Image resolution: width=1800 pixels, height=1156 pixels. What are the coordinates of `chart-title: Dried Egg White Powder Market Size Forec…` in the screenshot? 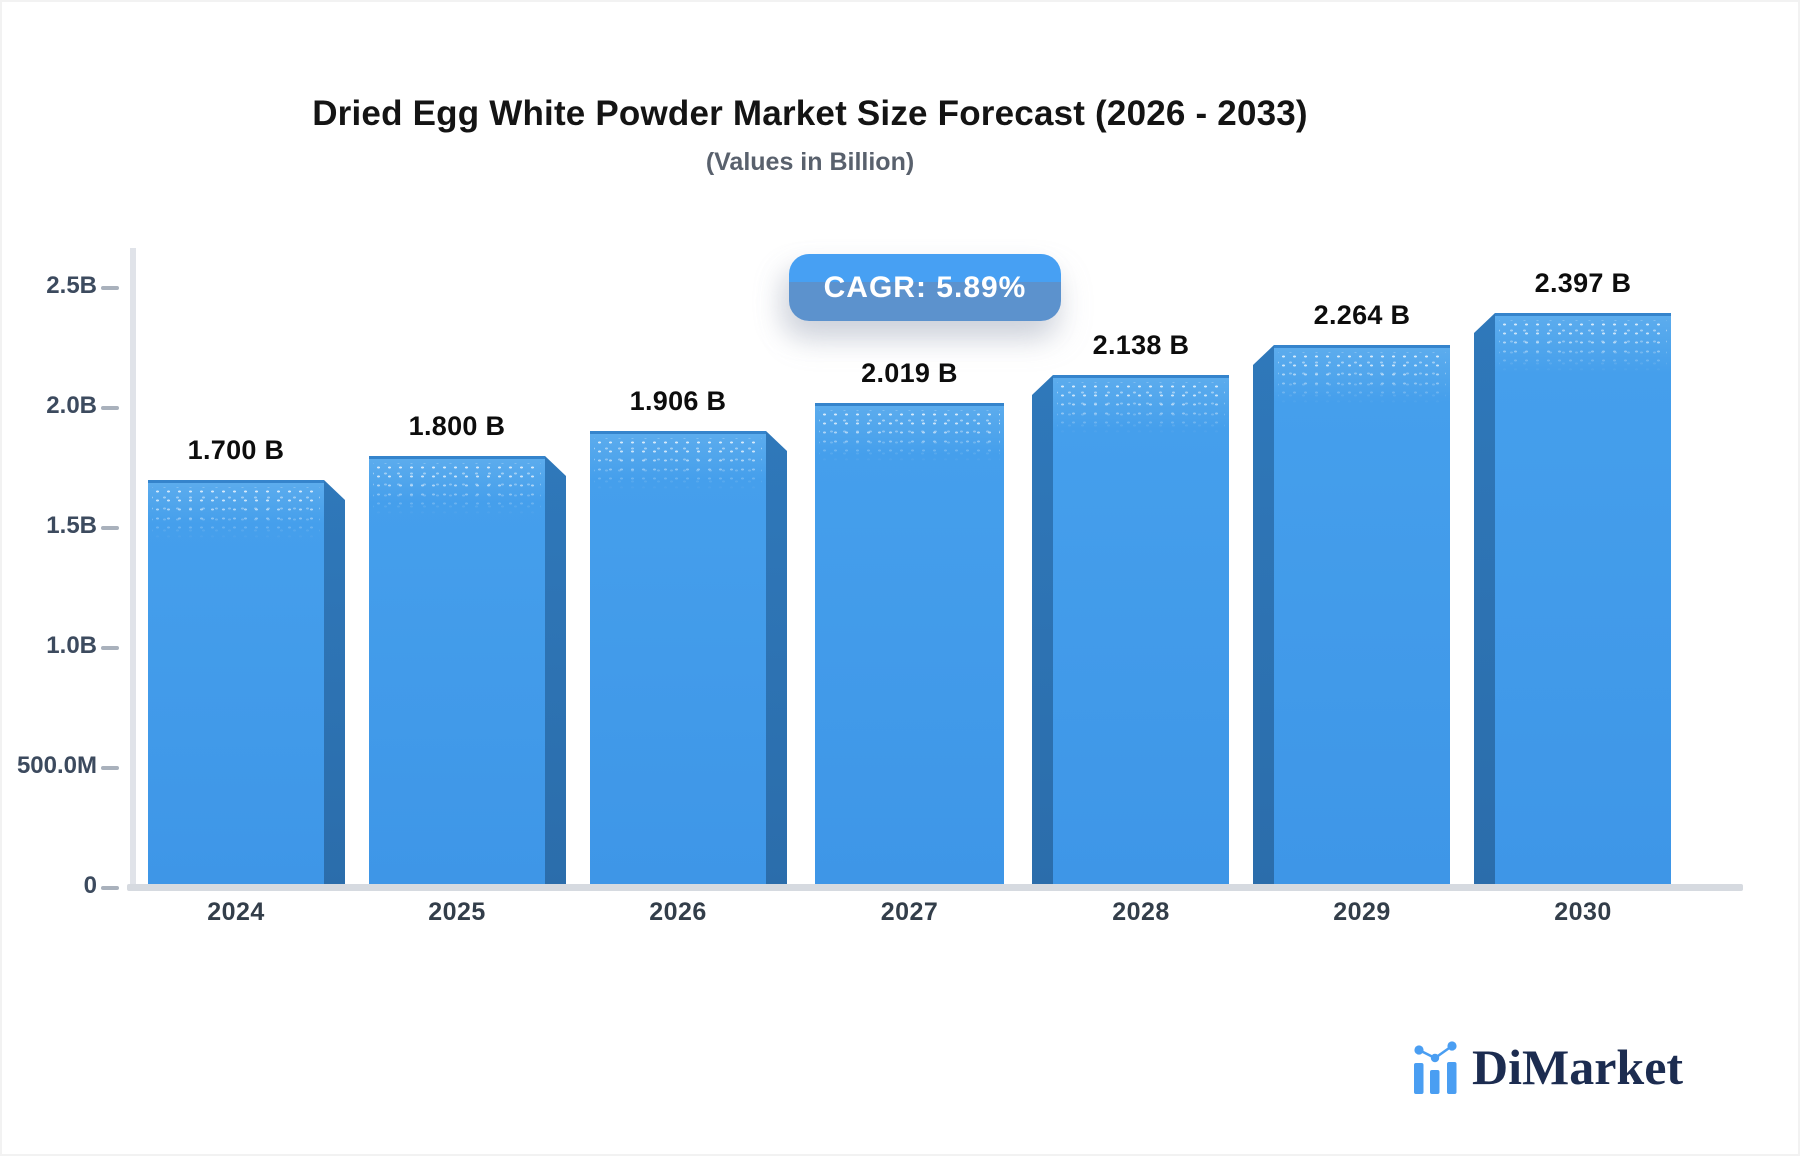 It's located at (810, 113).